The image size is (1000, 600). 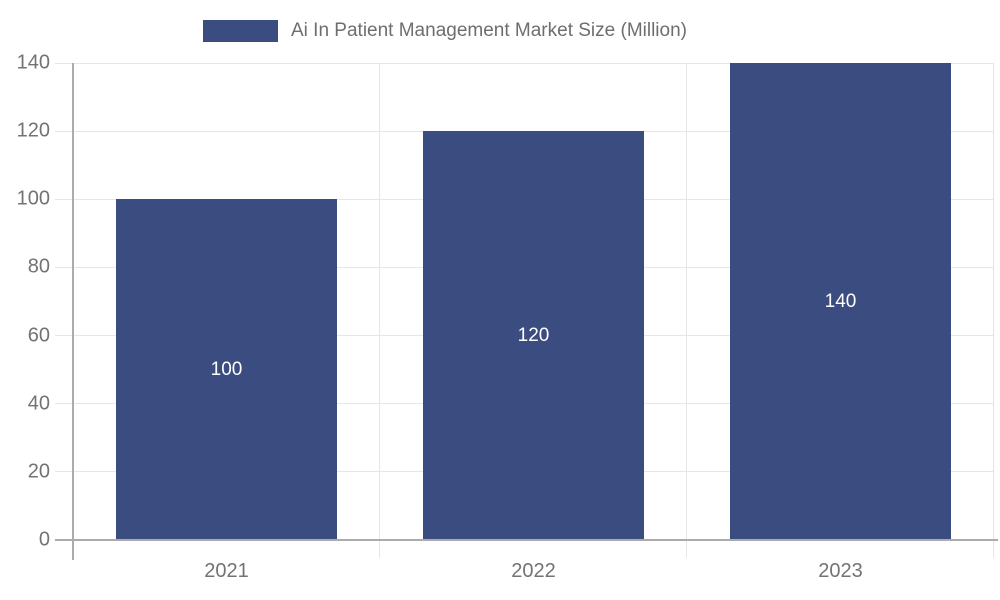 What do you see at coordinates (526, 540) in the screenshot?
I see `x-axis-line` at bounding box center [526, 540].